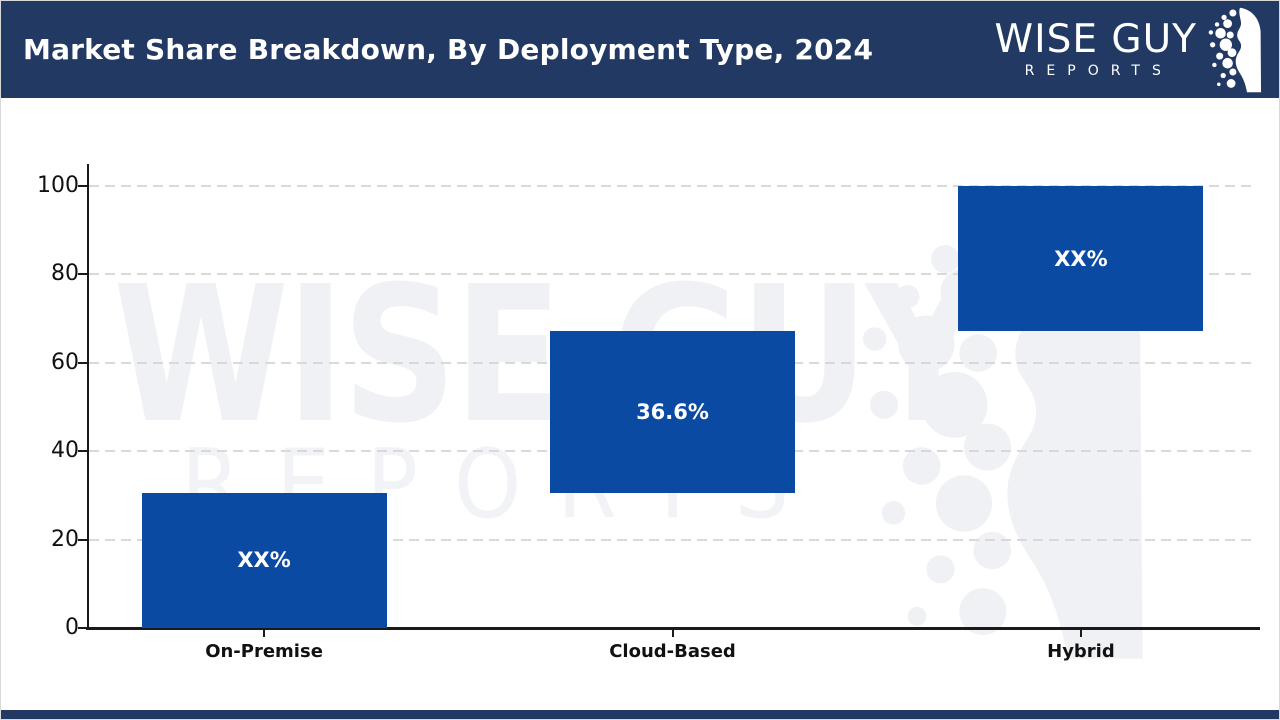  What do you see at coordinates (1095, 40) in the screenshot?
I see `brand-name: WISE GUY` at bounding box center [1095, 40].